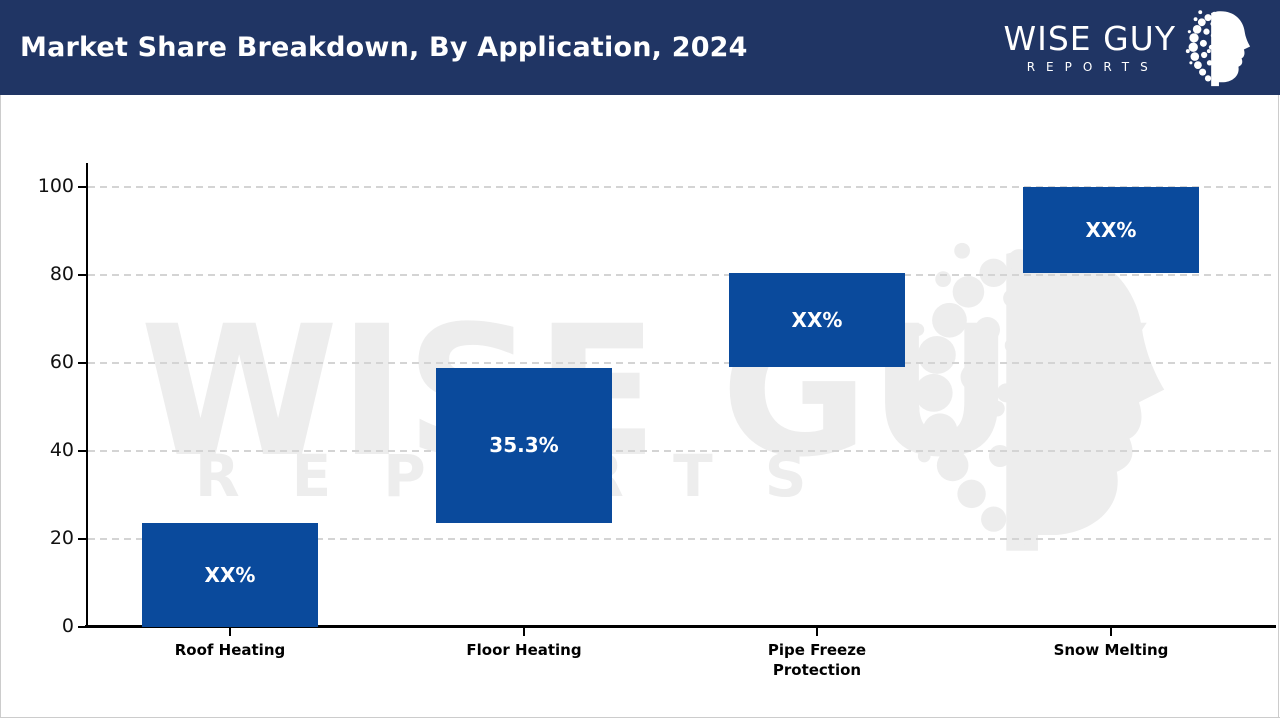 Image resolution: width=1280 pixels, height=720 pixels. Describe the element at coordinates (61, 538) in the screenshot. I see `y-tick-label-20: 20` at that location.